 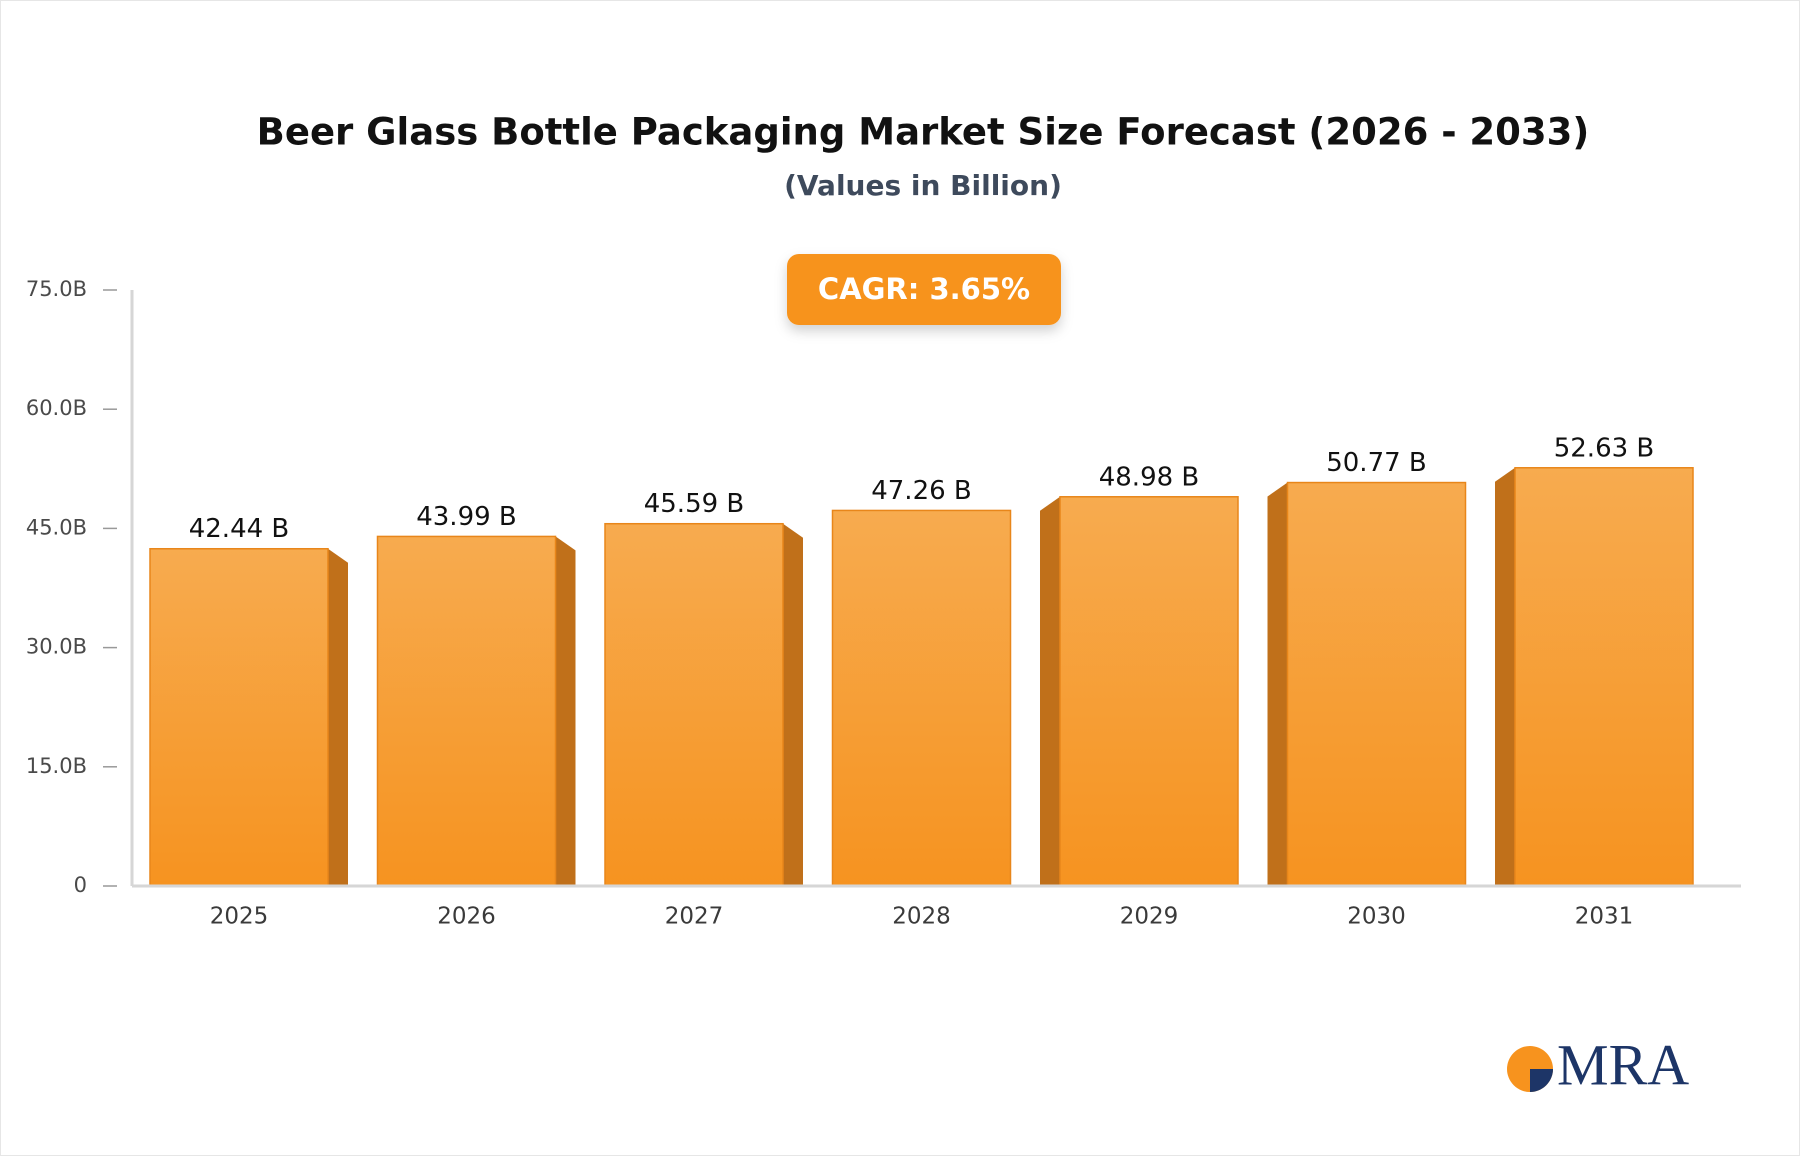 I want to click on x-tick-label: 2027, so click(x=694, y=917).